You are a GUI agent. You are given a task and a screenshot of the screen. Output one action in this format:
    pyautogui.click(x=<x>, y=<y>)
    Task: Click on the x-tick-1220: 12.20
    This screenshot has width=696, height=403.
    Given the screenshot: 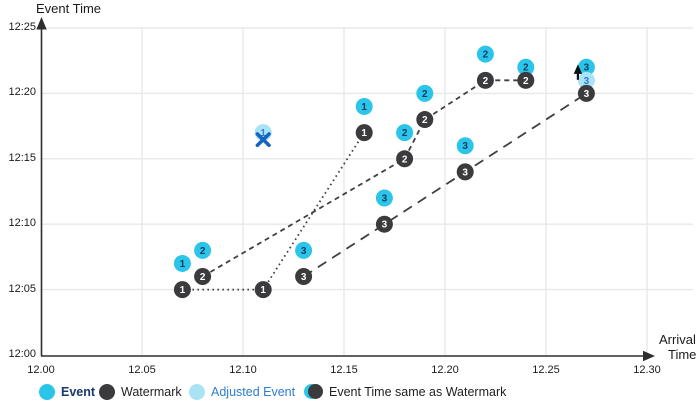 What is the action you would take?
    pyautogui.click(x=445, y=370)
    